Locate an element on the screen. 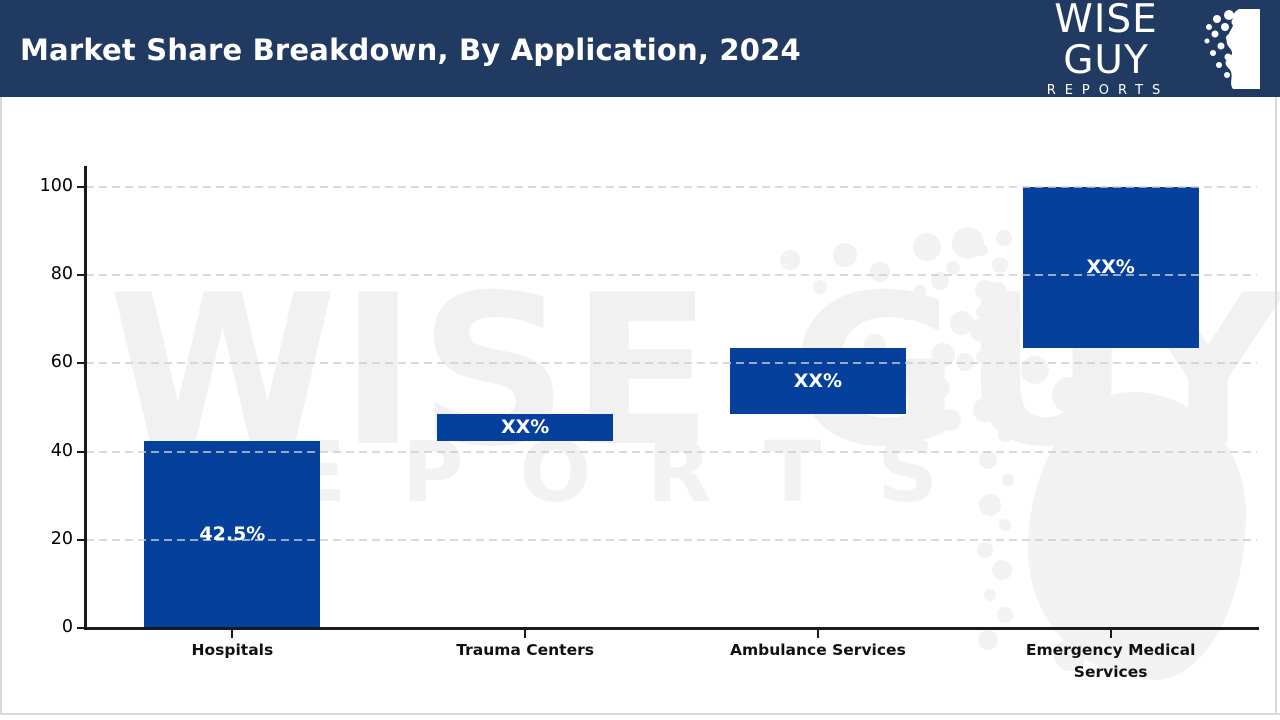 This screenshot has height=720, width=1280. logo-wiseguy-label: WISE GUY is located at coordinates (1106, 41).